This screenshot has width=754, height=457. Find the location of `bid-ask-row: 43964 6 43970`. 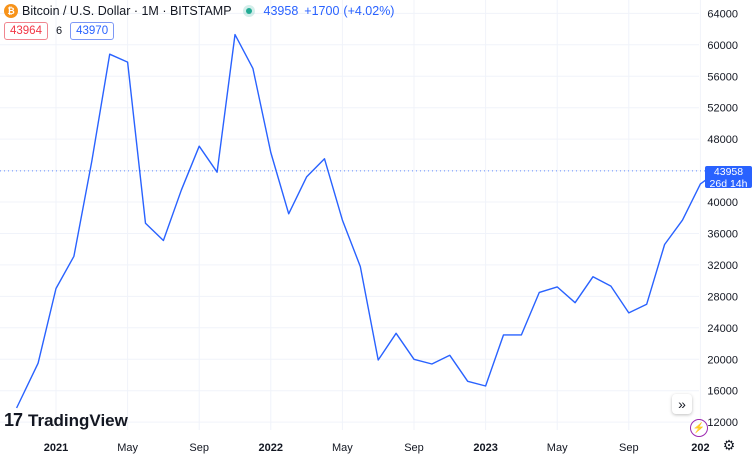

bid-ask-row: 43964 6 43970 is located at coordinates (59, 31).